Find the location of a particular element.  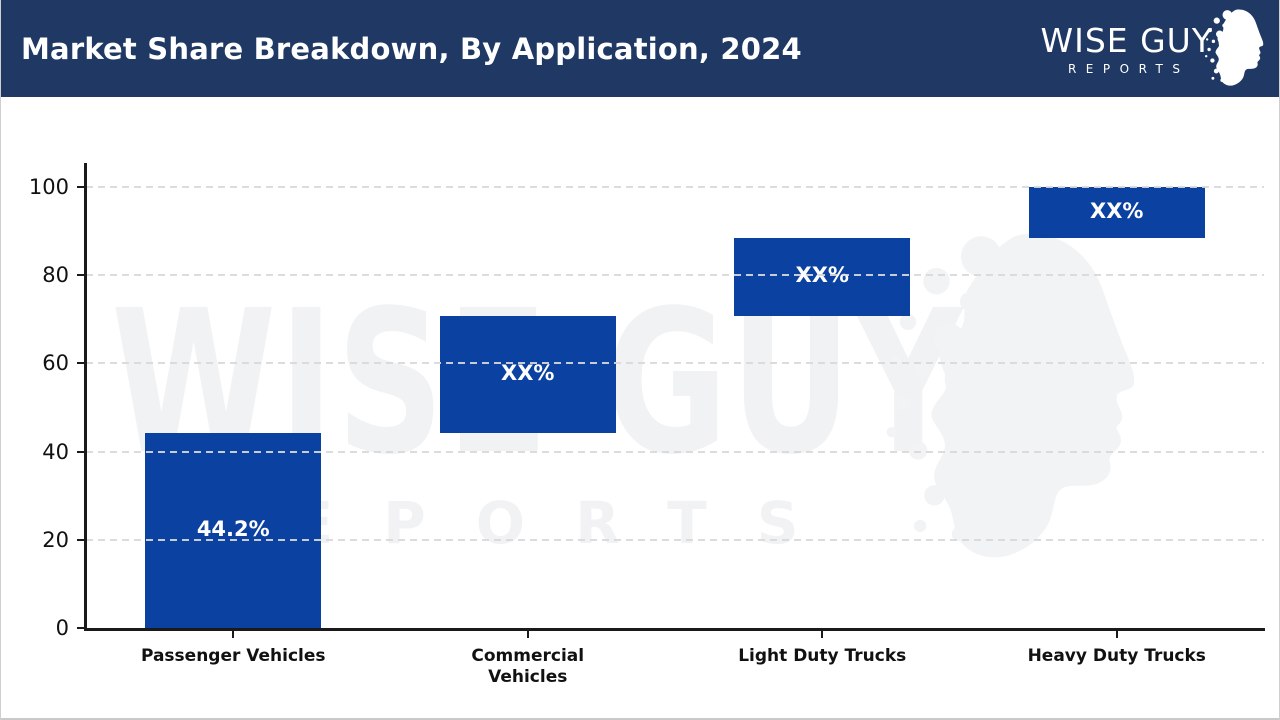

brand-name: WISE GUY is located at coordinates (1126, 40).